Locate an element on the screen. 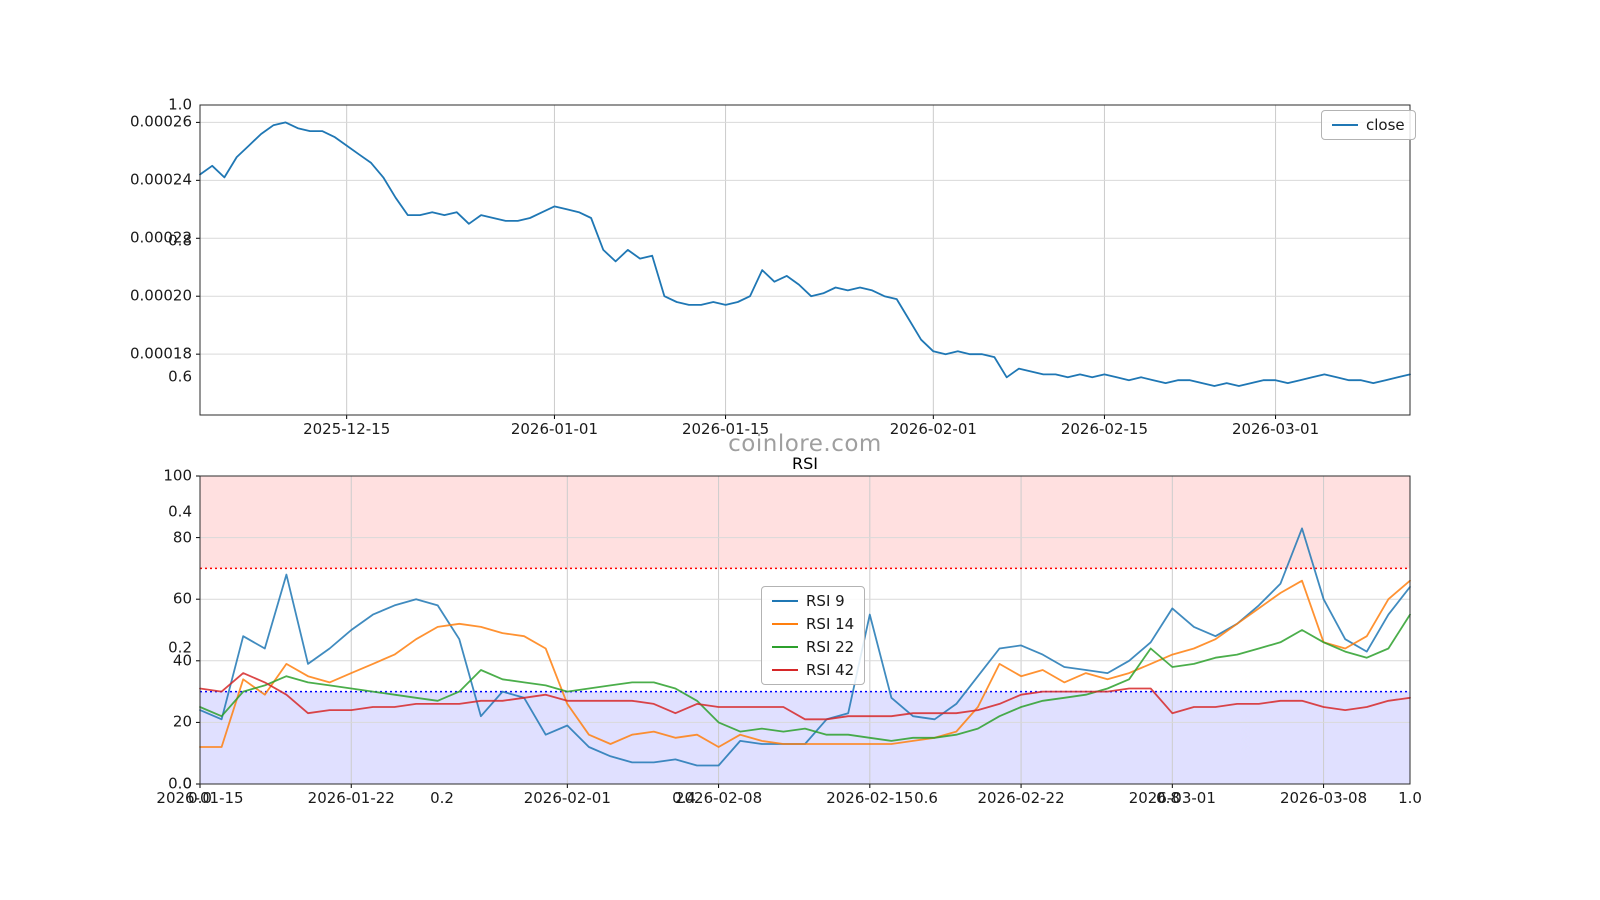 The image size is (1600, 900). y-tick-label: 20 is located at coordinates (182, 721).